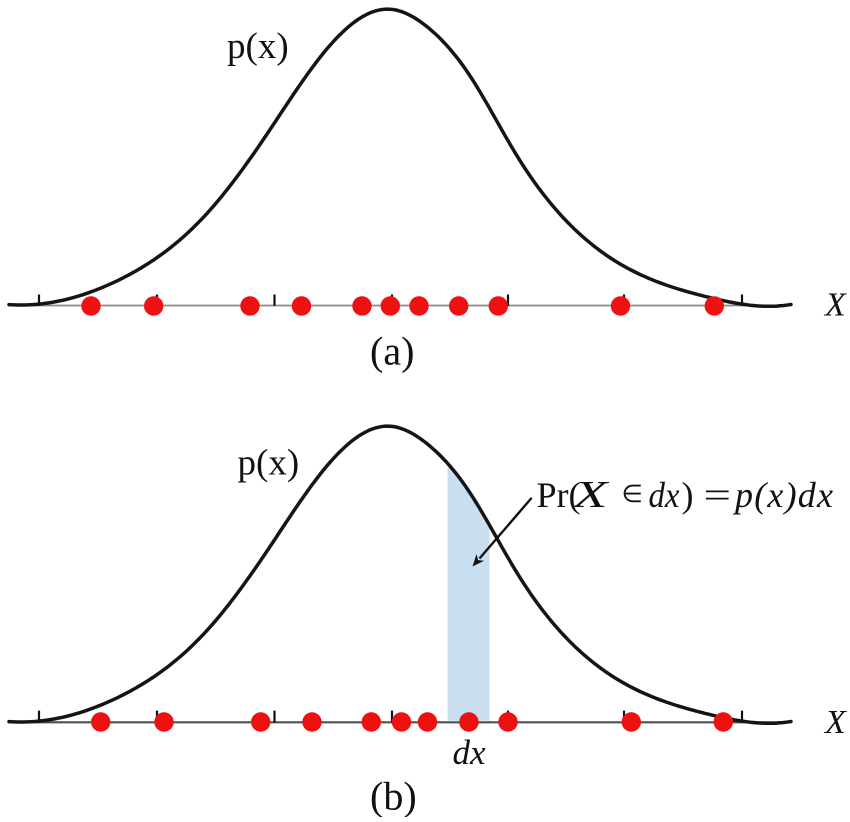  Describe the element at coordinates (392, 351) in the screenshot. I see `svg-text: (a)` at that location.